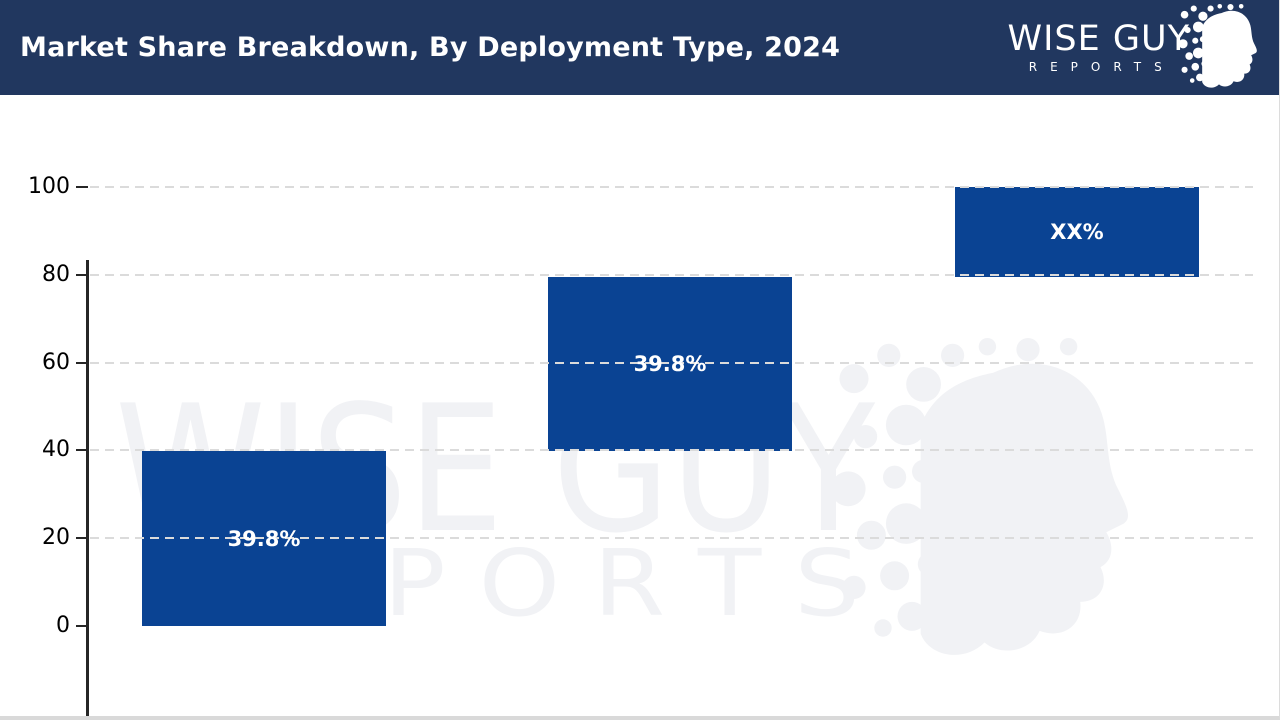 This screenshot has height=720, width=1280. I want to click on y-axis-line, so click(87, 488).